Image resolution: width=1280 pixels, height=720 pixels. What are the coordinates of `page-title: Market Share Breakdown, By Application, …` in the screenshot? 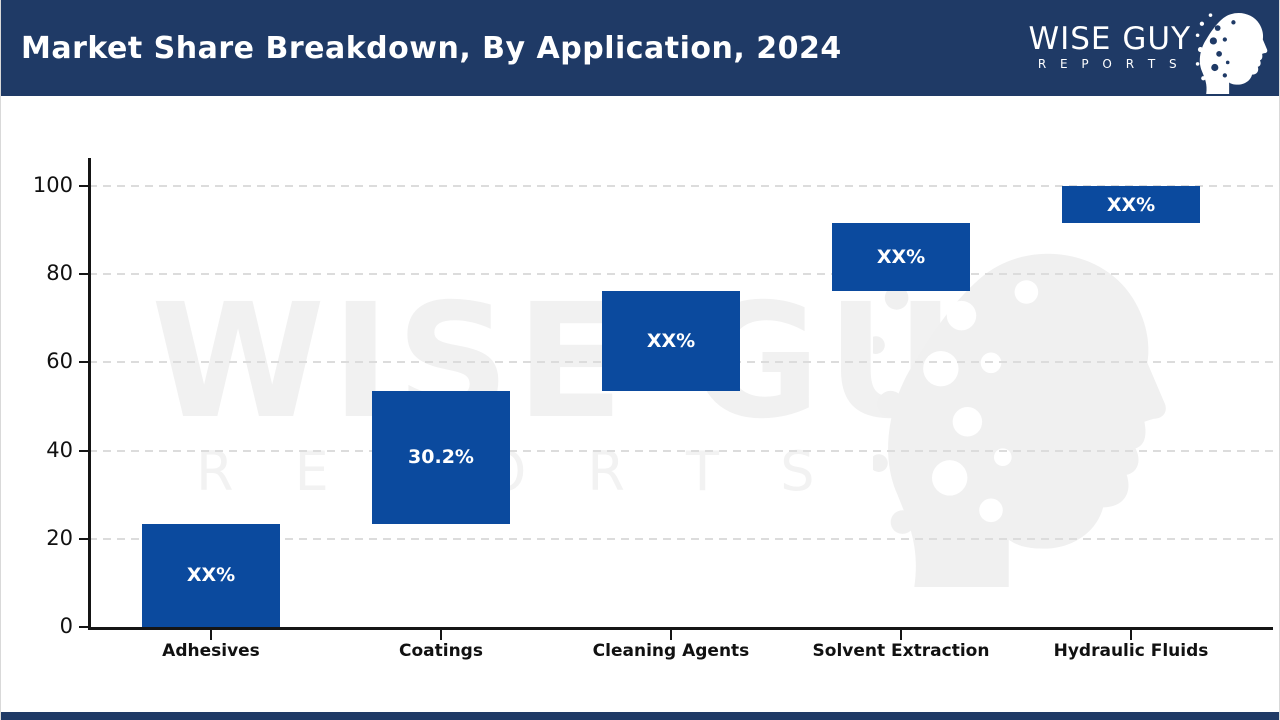 It's located at (431, 48).